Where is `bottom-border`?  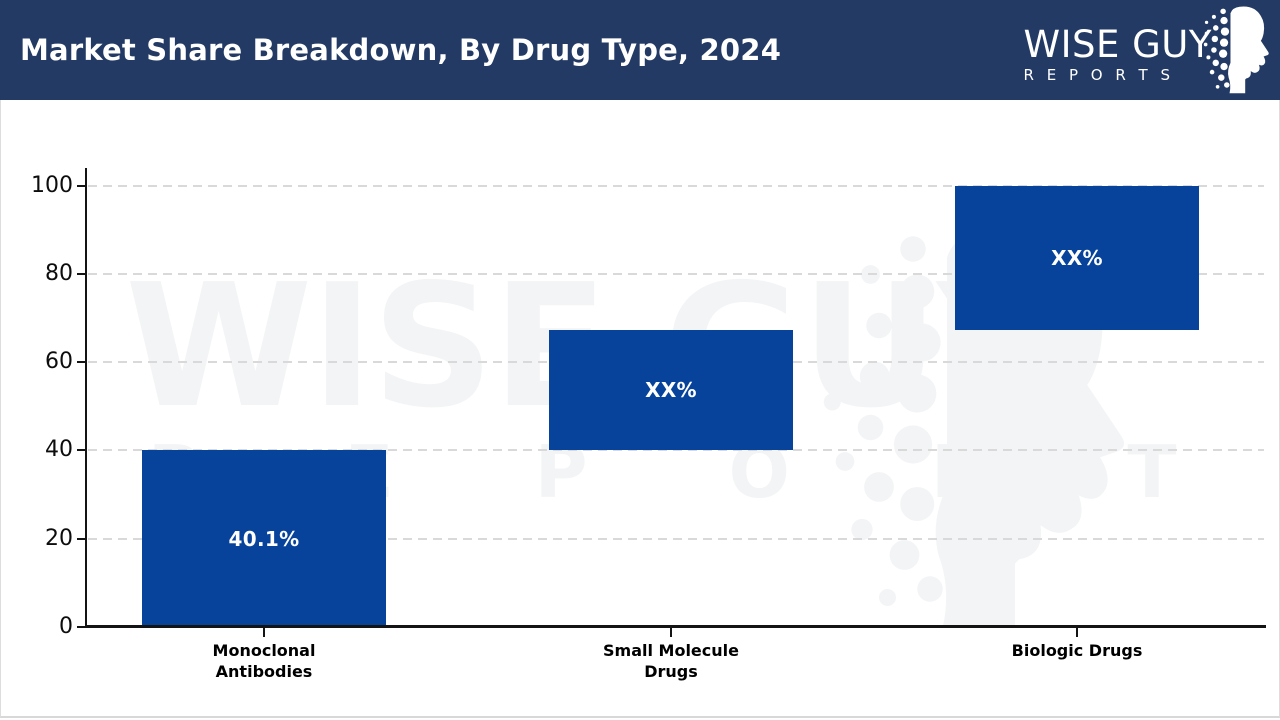
bottom-border is located at coordinates (640, 717).